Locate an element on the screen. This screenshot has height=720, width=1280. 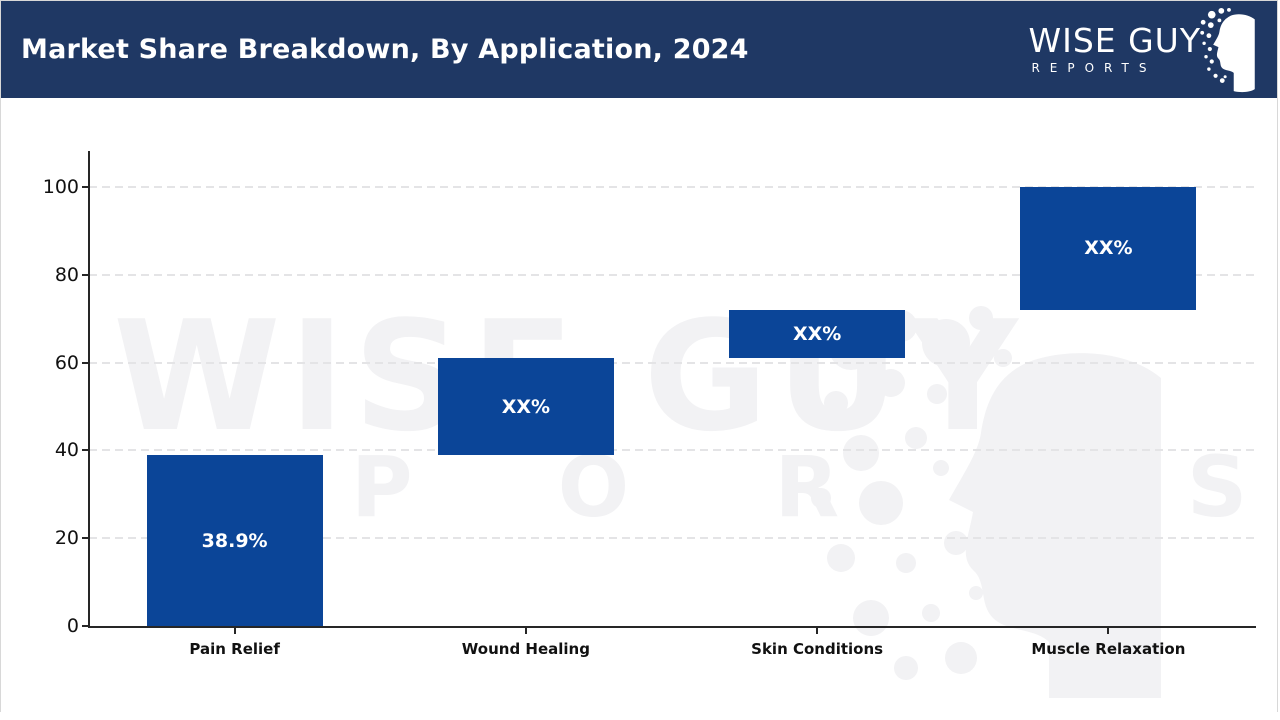
x-axis-label: Wound Healing is located at coordinates (525, 649).